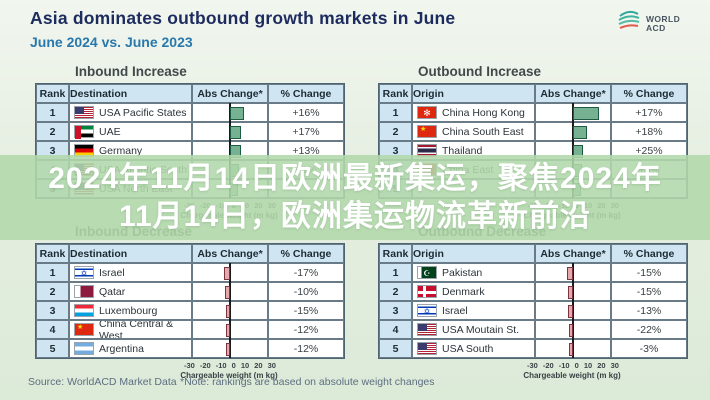  What do you see at coordinates (306, 112) in the screenshot?
I see `pct-change-cell: +16%` at bounding box center [306, 112].